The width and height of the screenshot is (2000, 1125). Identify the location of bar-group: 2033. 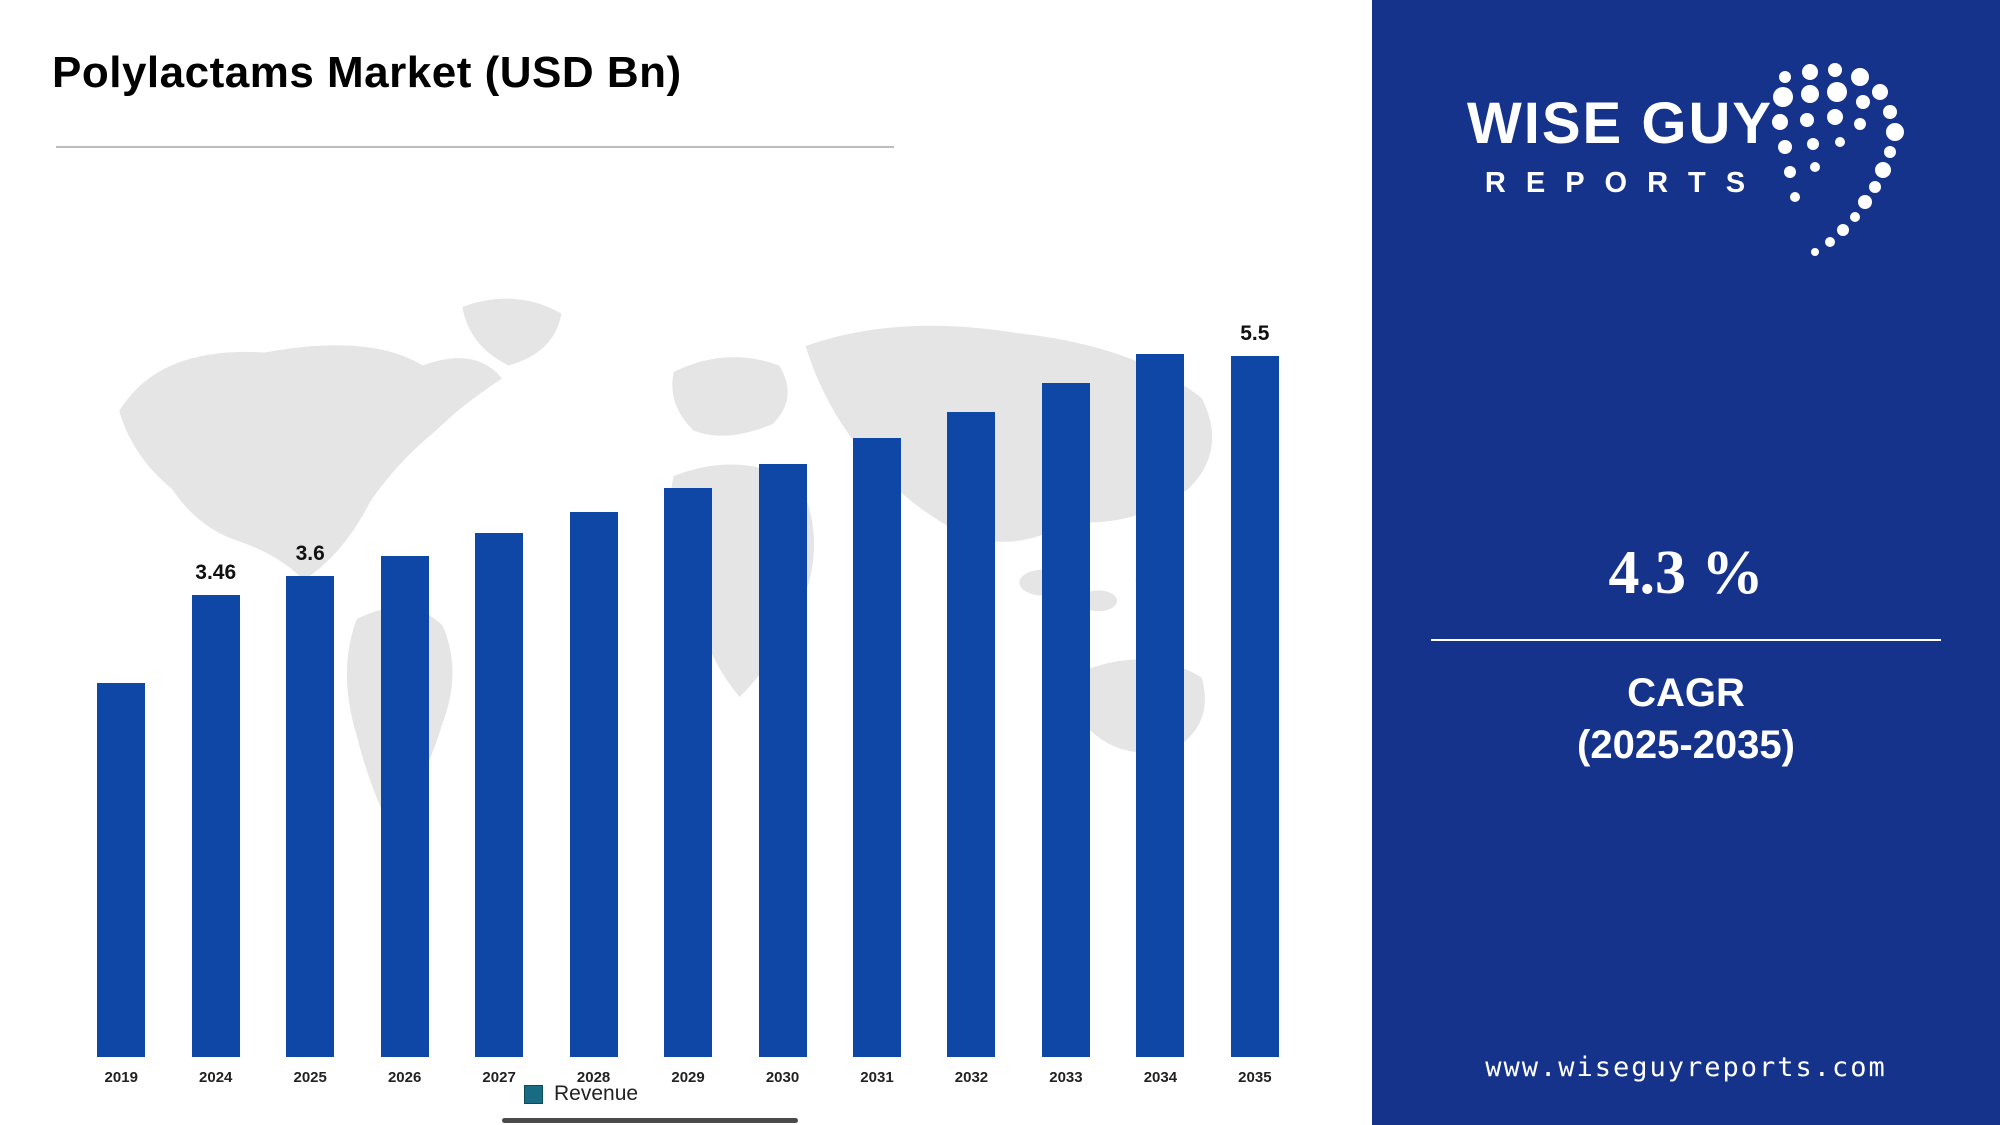
(1066, 704).